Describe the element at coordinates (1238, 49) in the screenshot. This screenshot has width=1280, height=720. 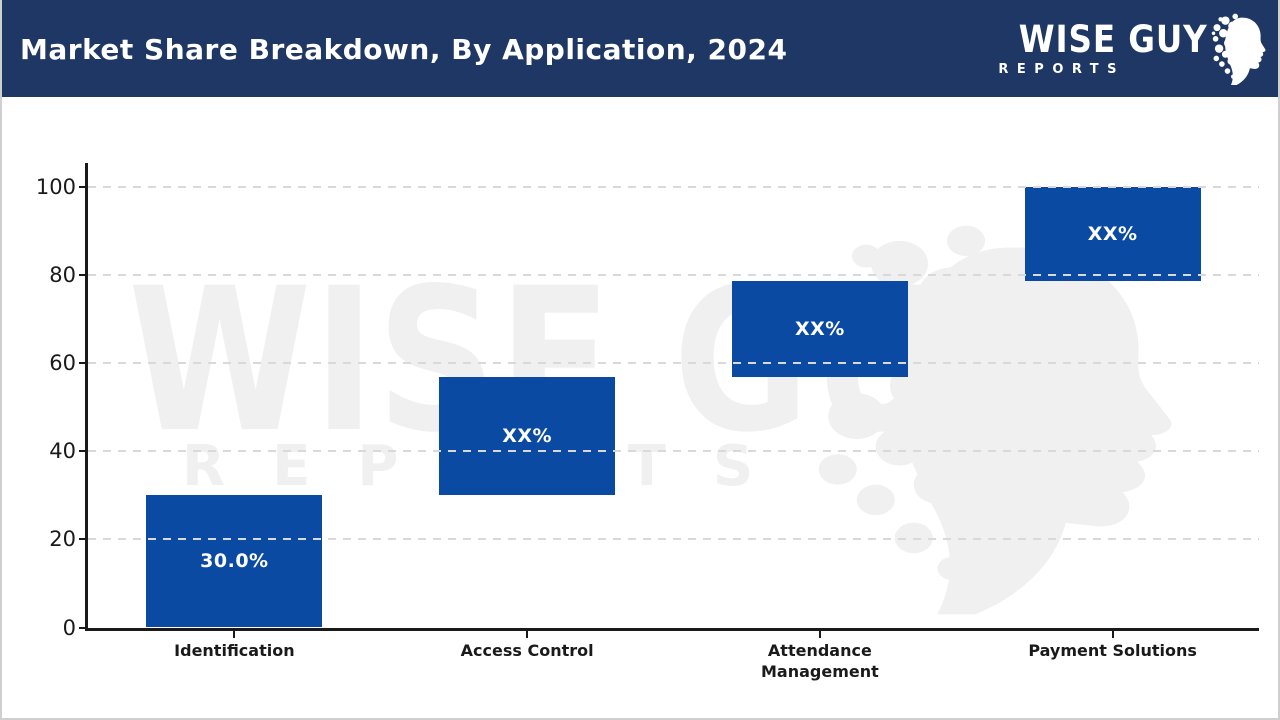
I see `wiseguy-head-icon` at that location.